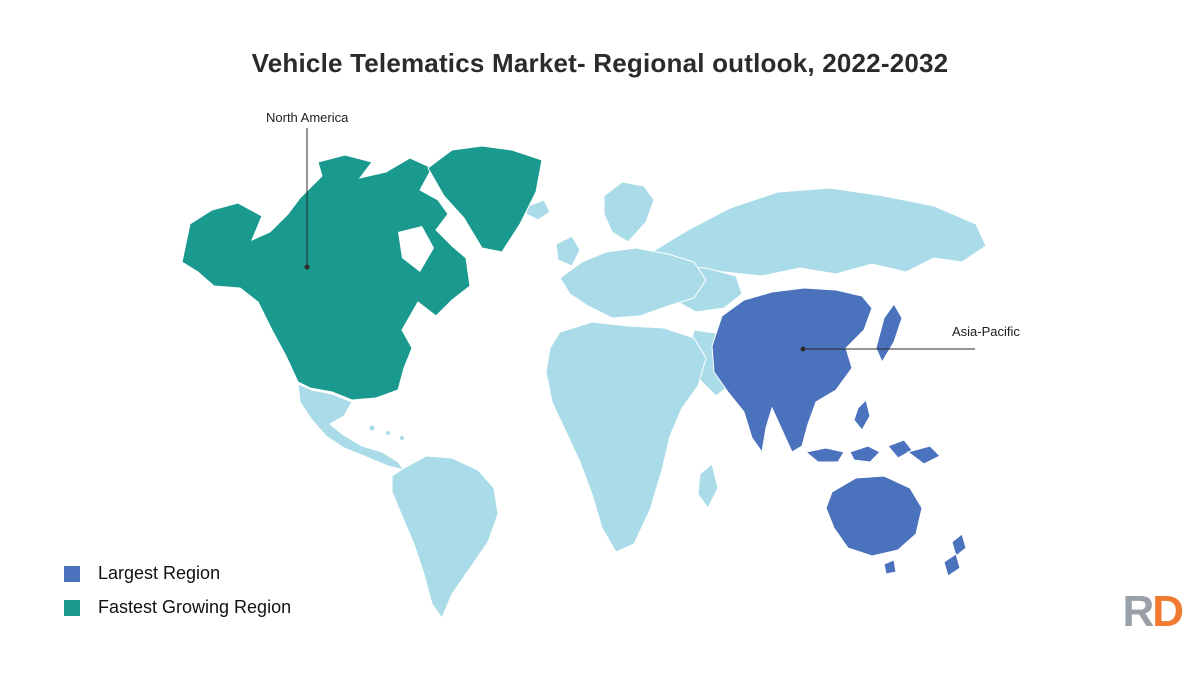 The image size is (1200, 674). Describe the element at coordinates (307, 267) in the screenshot. I see `leader-dot-north-america` at that location.